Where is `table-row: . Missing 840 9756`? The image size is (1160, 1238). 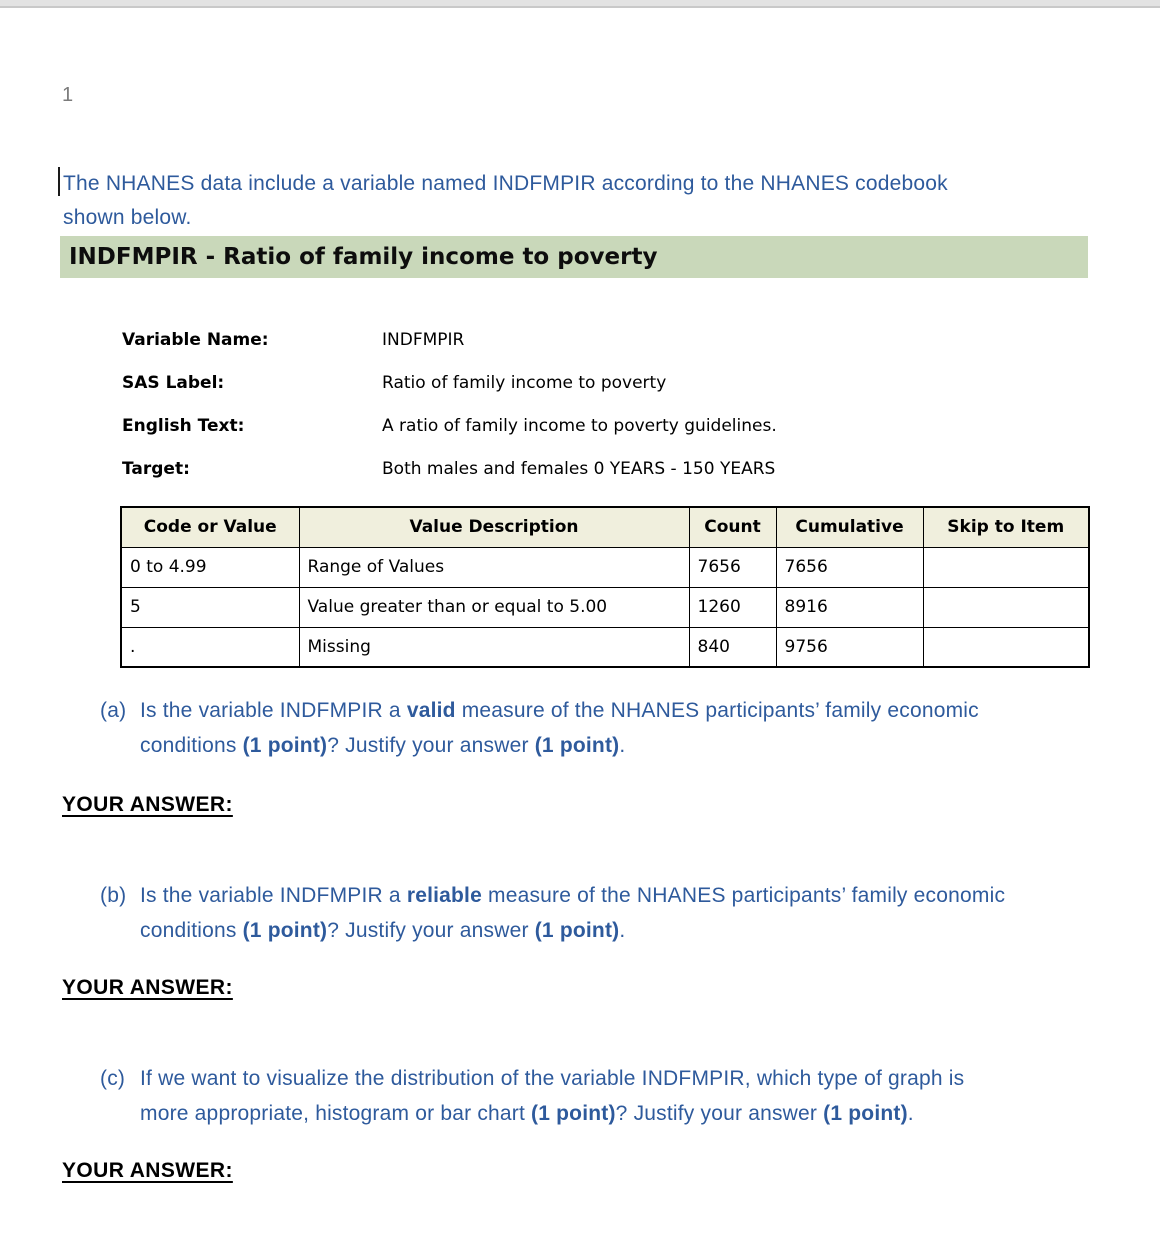
table-row: . Missing 840 9756 is located at coordinates (605, 647).